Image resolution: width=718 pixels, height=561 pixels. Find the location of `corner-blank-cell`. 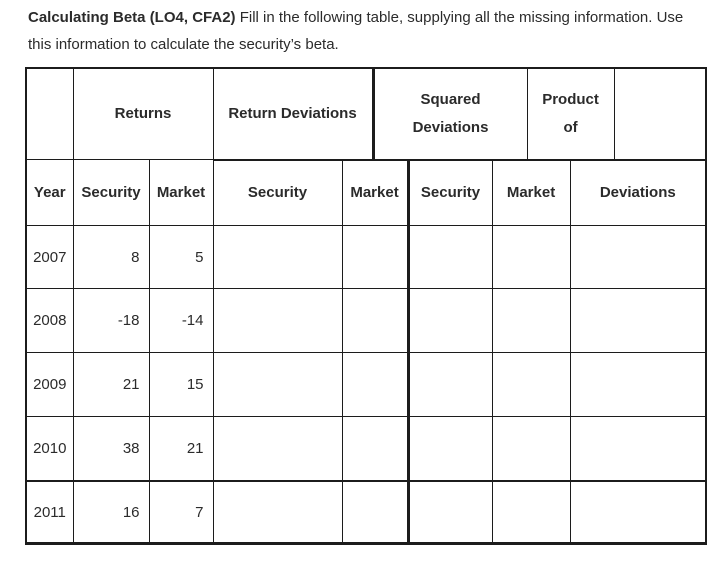

corner-blank-cell is located at coordinates (49, 114).